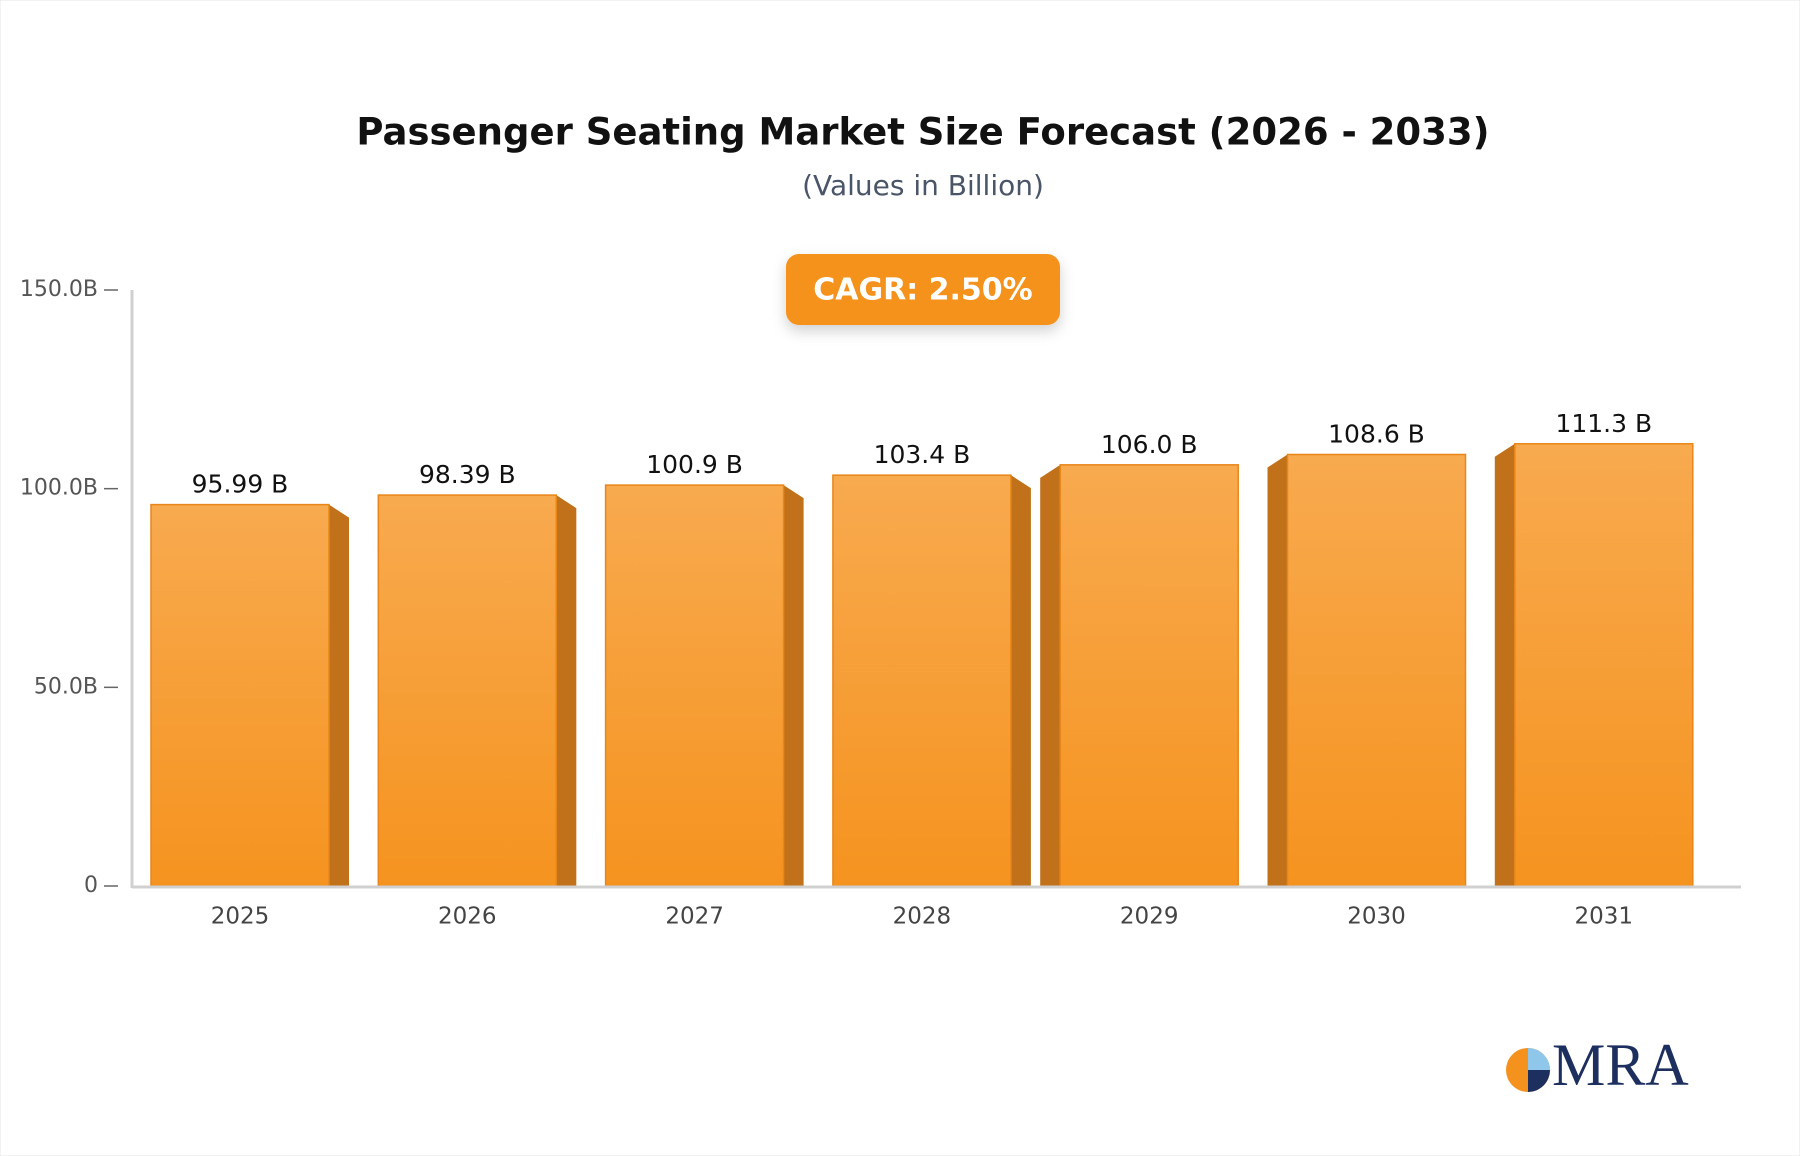 Image resolution: width=1800 pixels, height=1156 pixels. I want to click on badge-text: CAGR: 2.50%, so click(922, 290).